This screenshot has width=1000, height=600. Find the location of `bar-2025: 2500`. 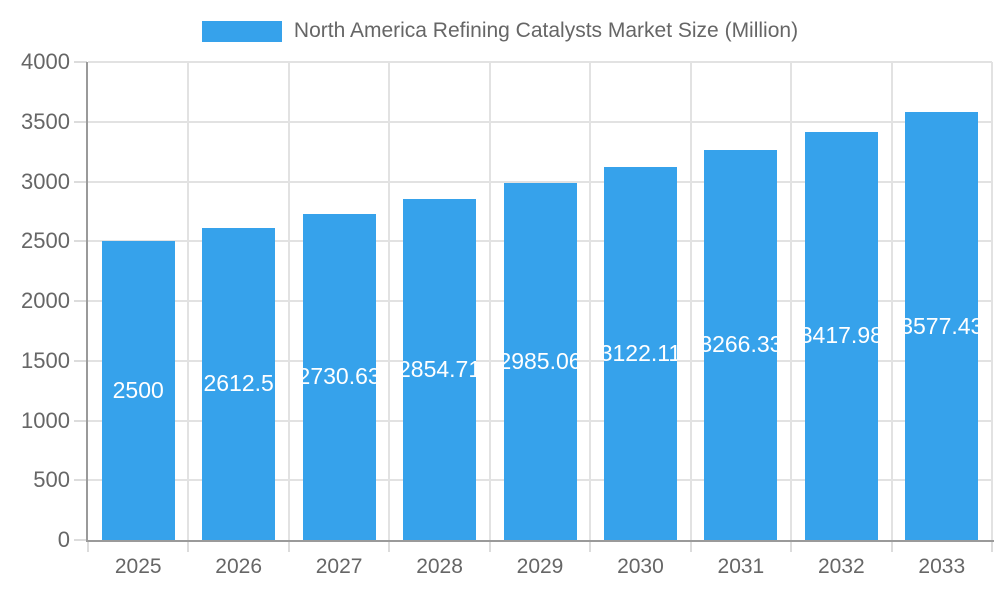

bar-2025: 2500 is located at coordinates (138, 390).